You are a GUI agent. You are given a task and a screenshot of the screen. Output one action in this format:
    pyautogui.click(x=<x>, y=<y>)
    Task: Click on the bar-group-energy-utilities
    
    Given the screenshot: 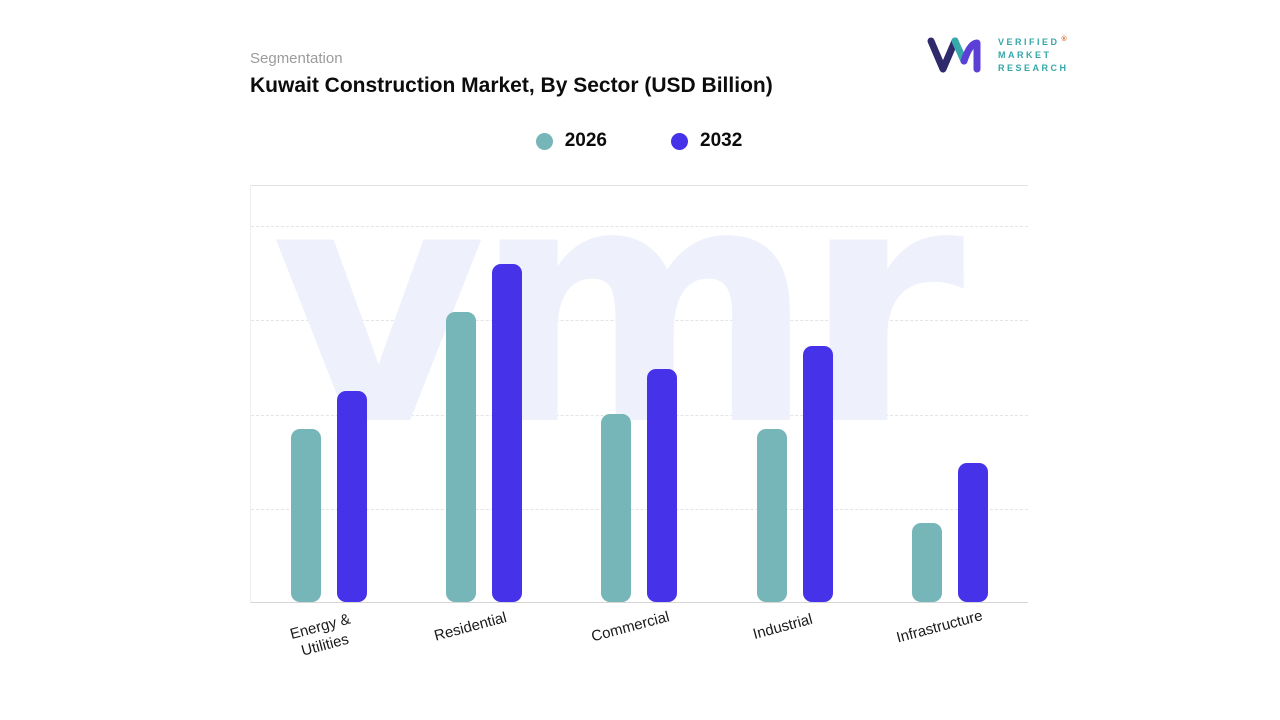 What is the action you would take?
    pyautogui.click(x=328, y=414)
    